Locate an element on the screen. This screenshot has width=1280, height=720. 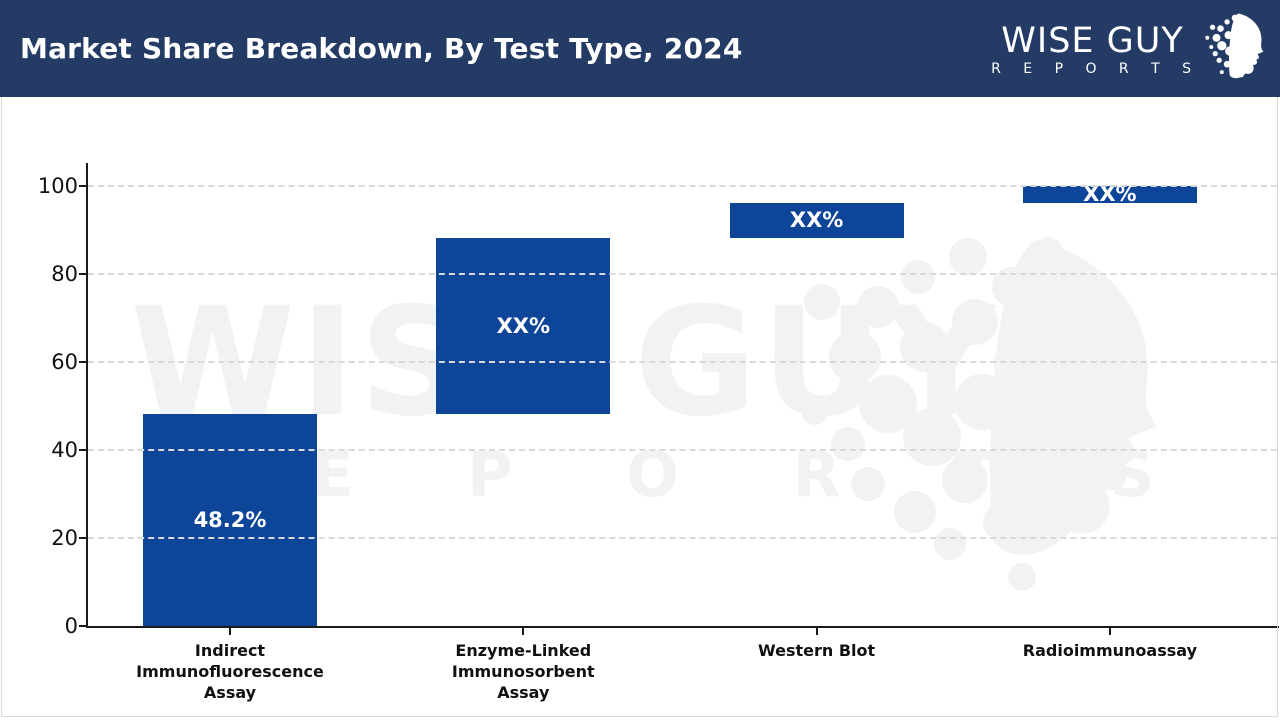
logo-head-icon is located at coordinates (1234, 46).